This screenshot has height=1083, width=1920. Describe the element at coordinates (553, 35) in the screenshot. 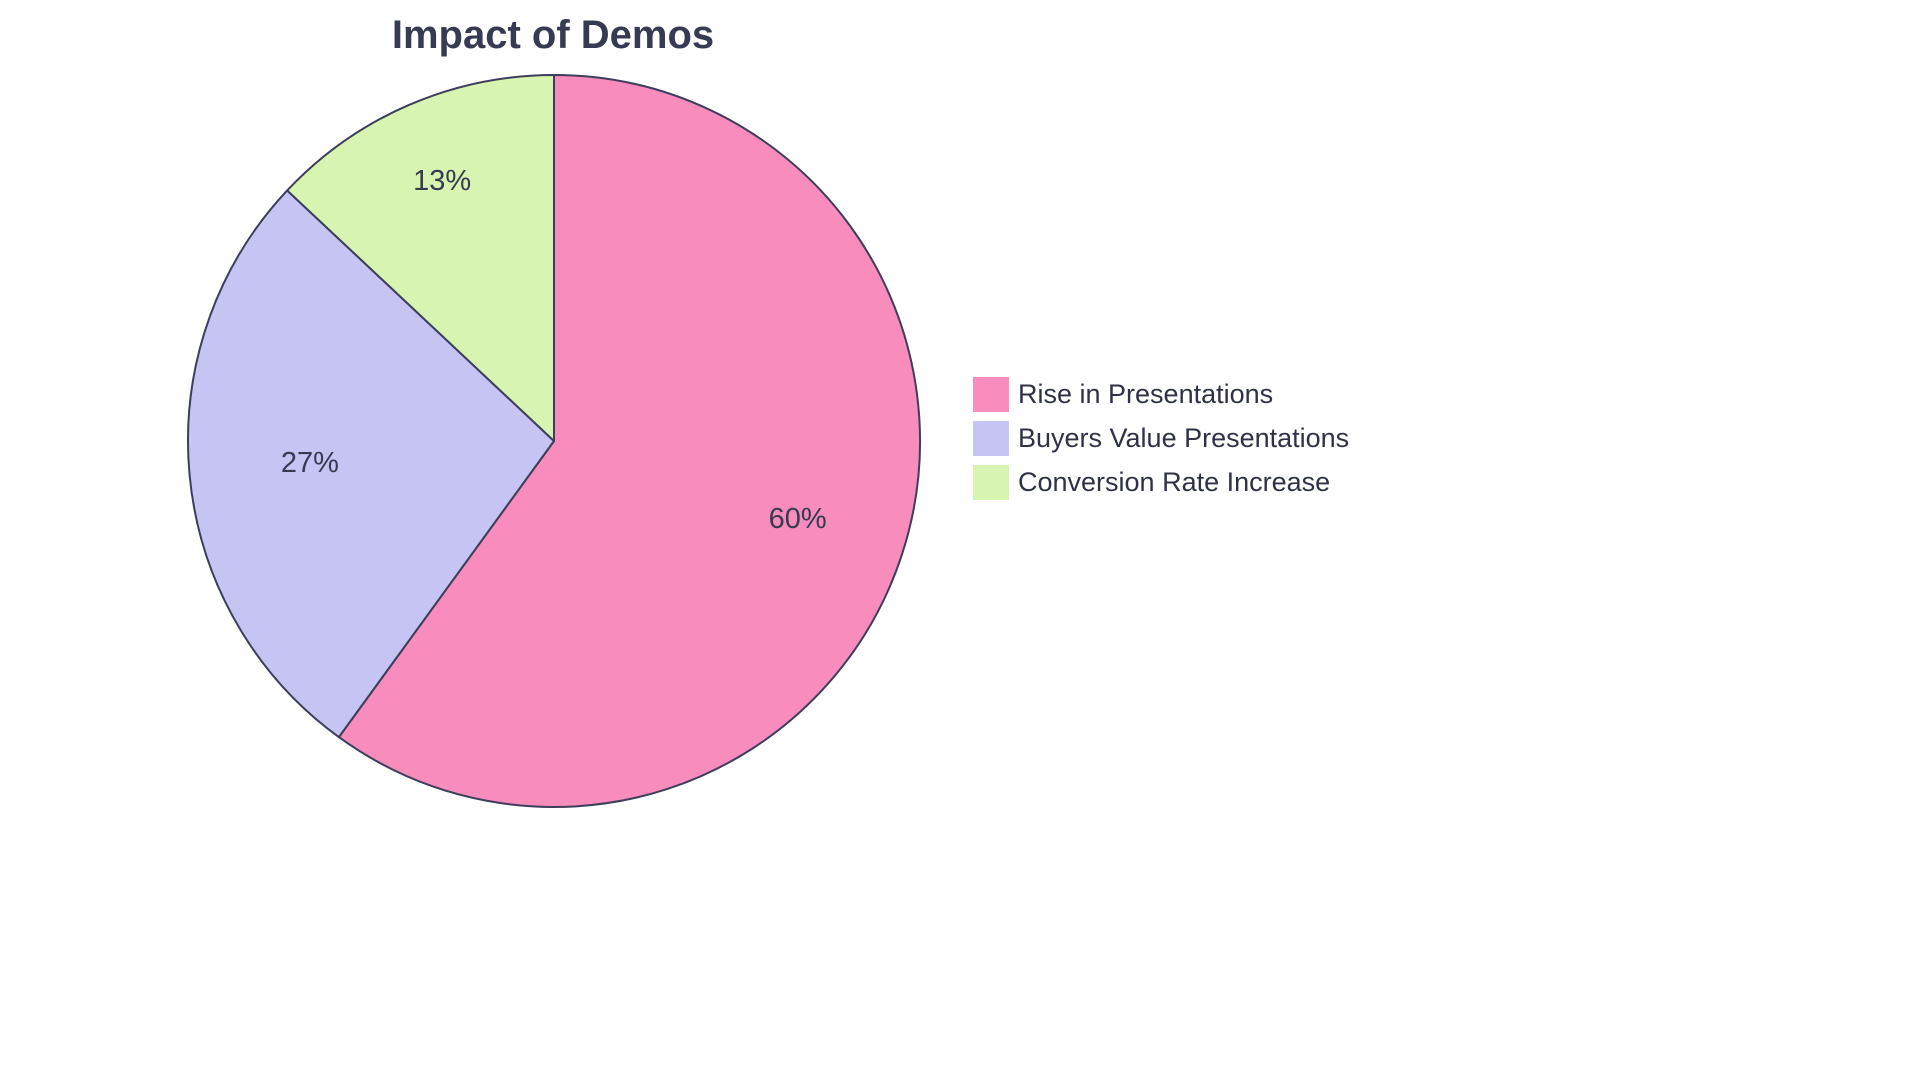

I see `chart-title: Impact of Demos` at that location.